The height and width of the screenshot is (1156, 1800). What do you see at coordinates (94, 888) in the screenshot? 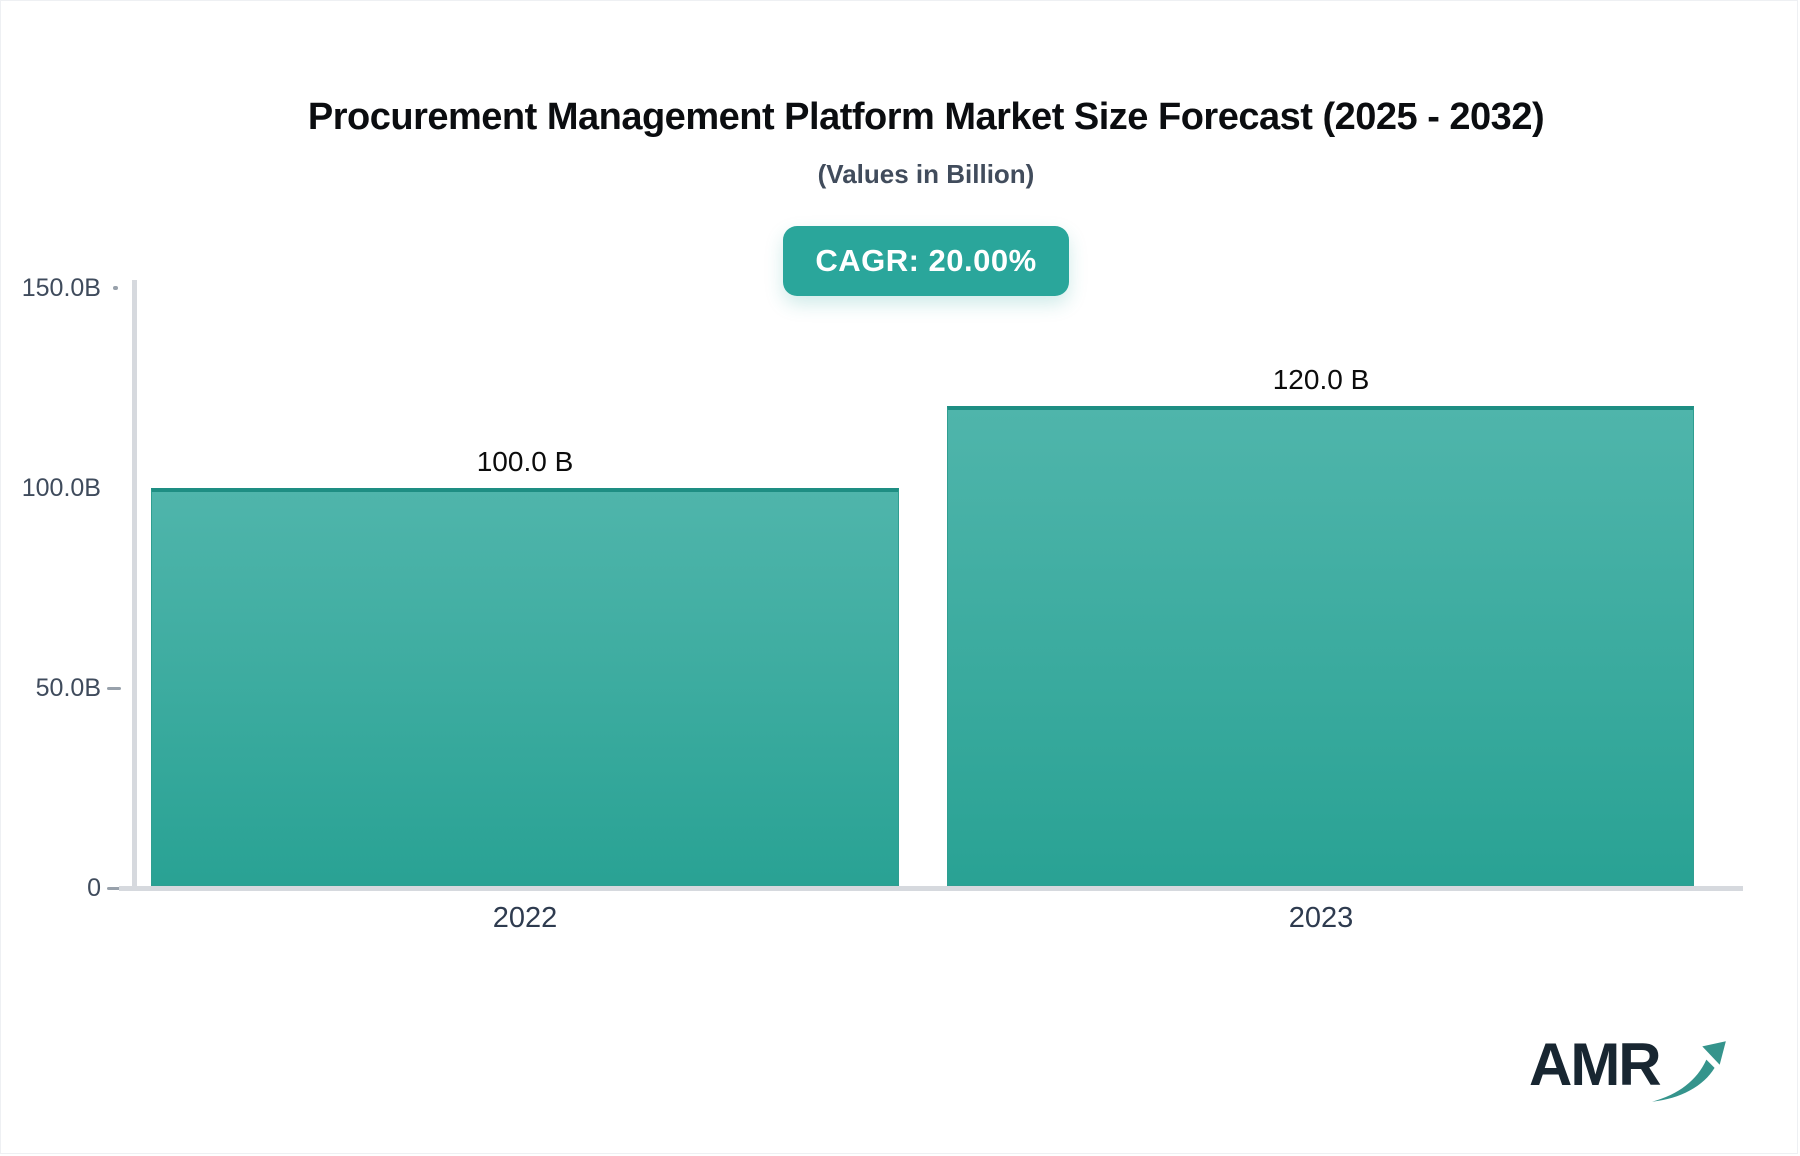
I see `y-axis-label-0: 0` at bounding box center [94, 888].